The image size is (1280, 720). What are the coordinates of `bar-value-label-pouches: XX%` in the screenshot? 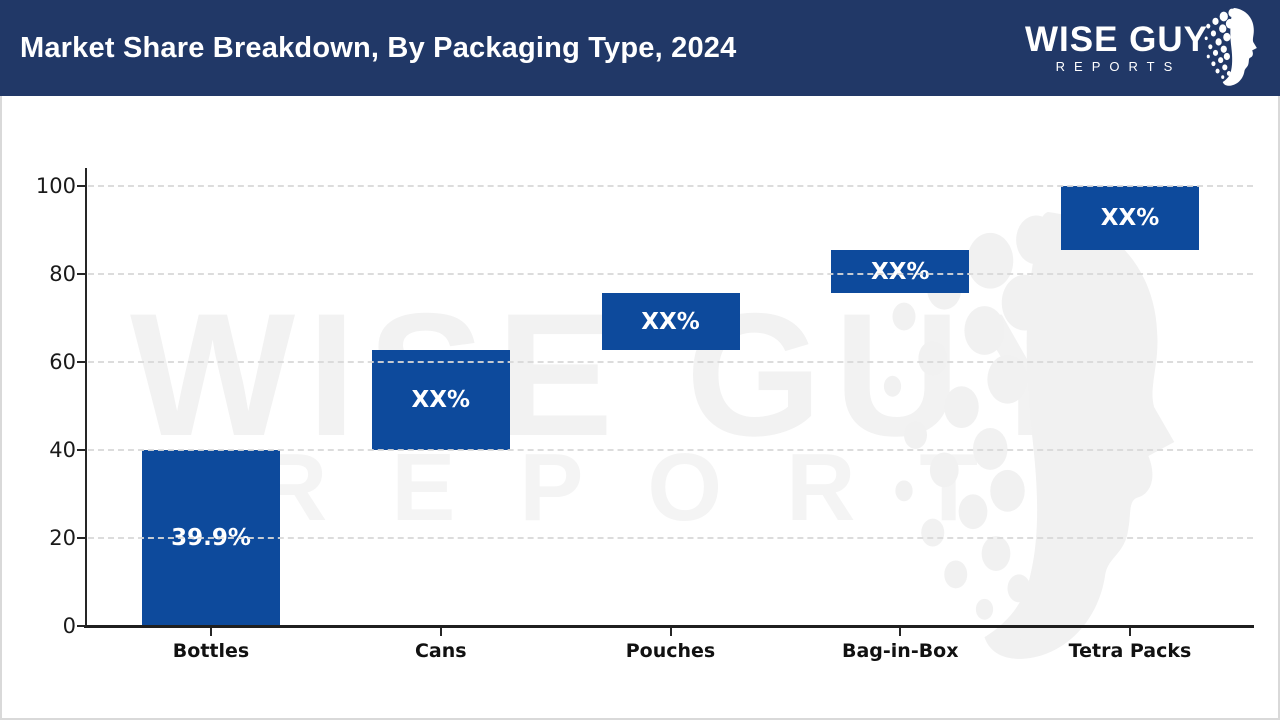 It's located at (670, 321).